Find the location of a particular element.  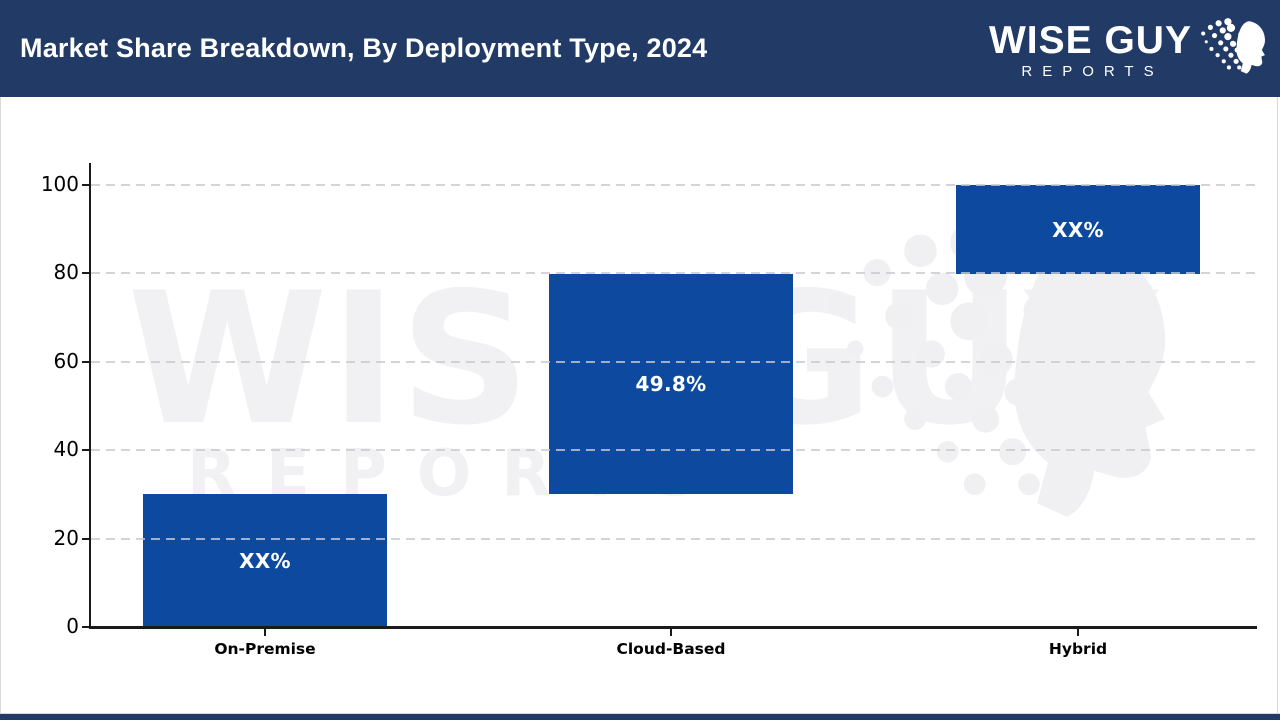

y-tick-label-100: 100 is located at coordinates (59, 184).